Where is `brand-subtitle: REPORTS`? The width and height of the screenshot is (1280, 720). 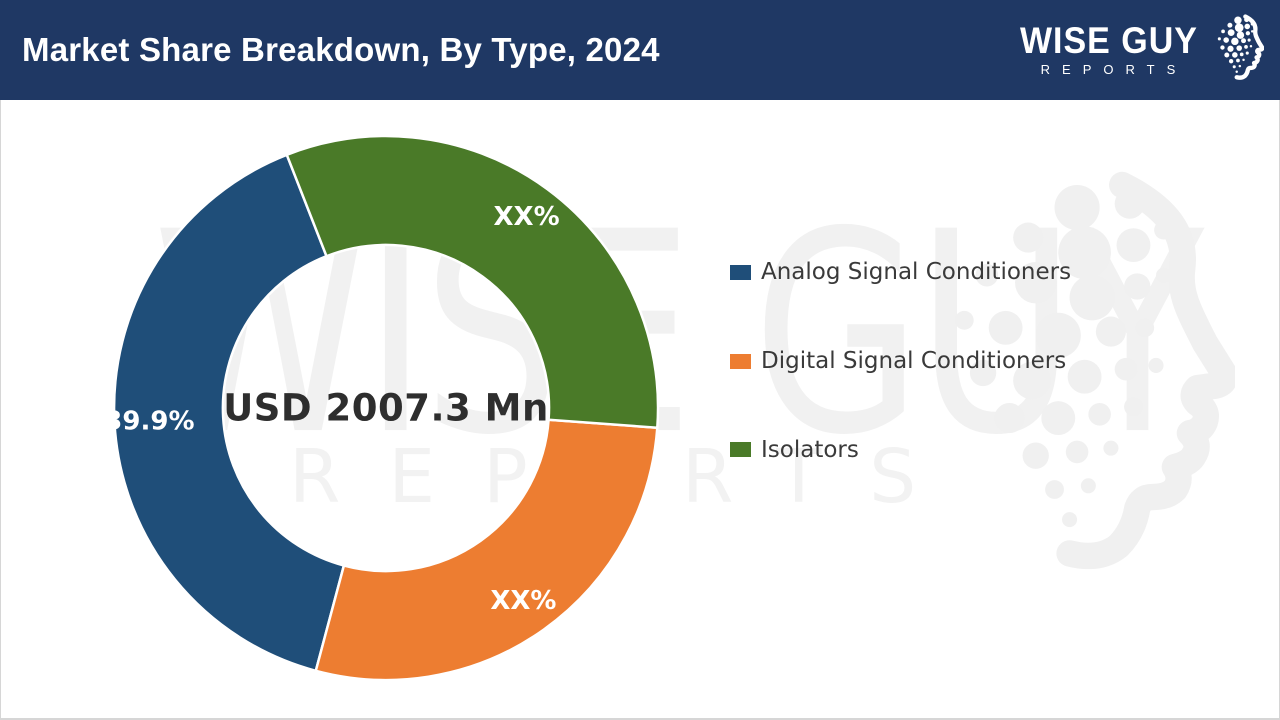
brand-subtitle: REPORTS is located at coordinates (1114, 69).